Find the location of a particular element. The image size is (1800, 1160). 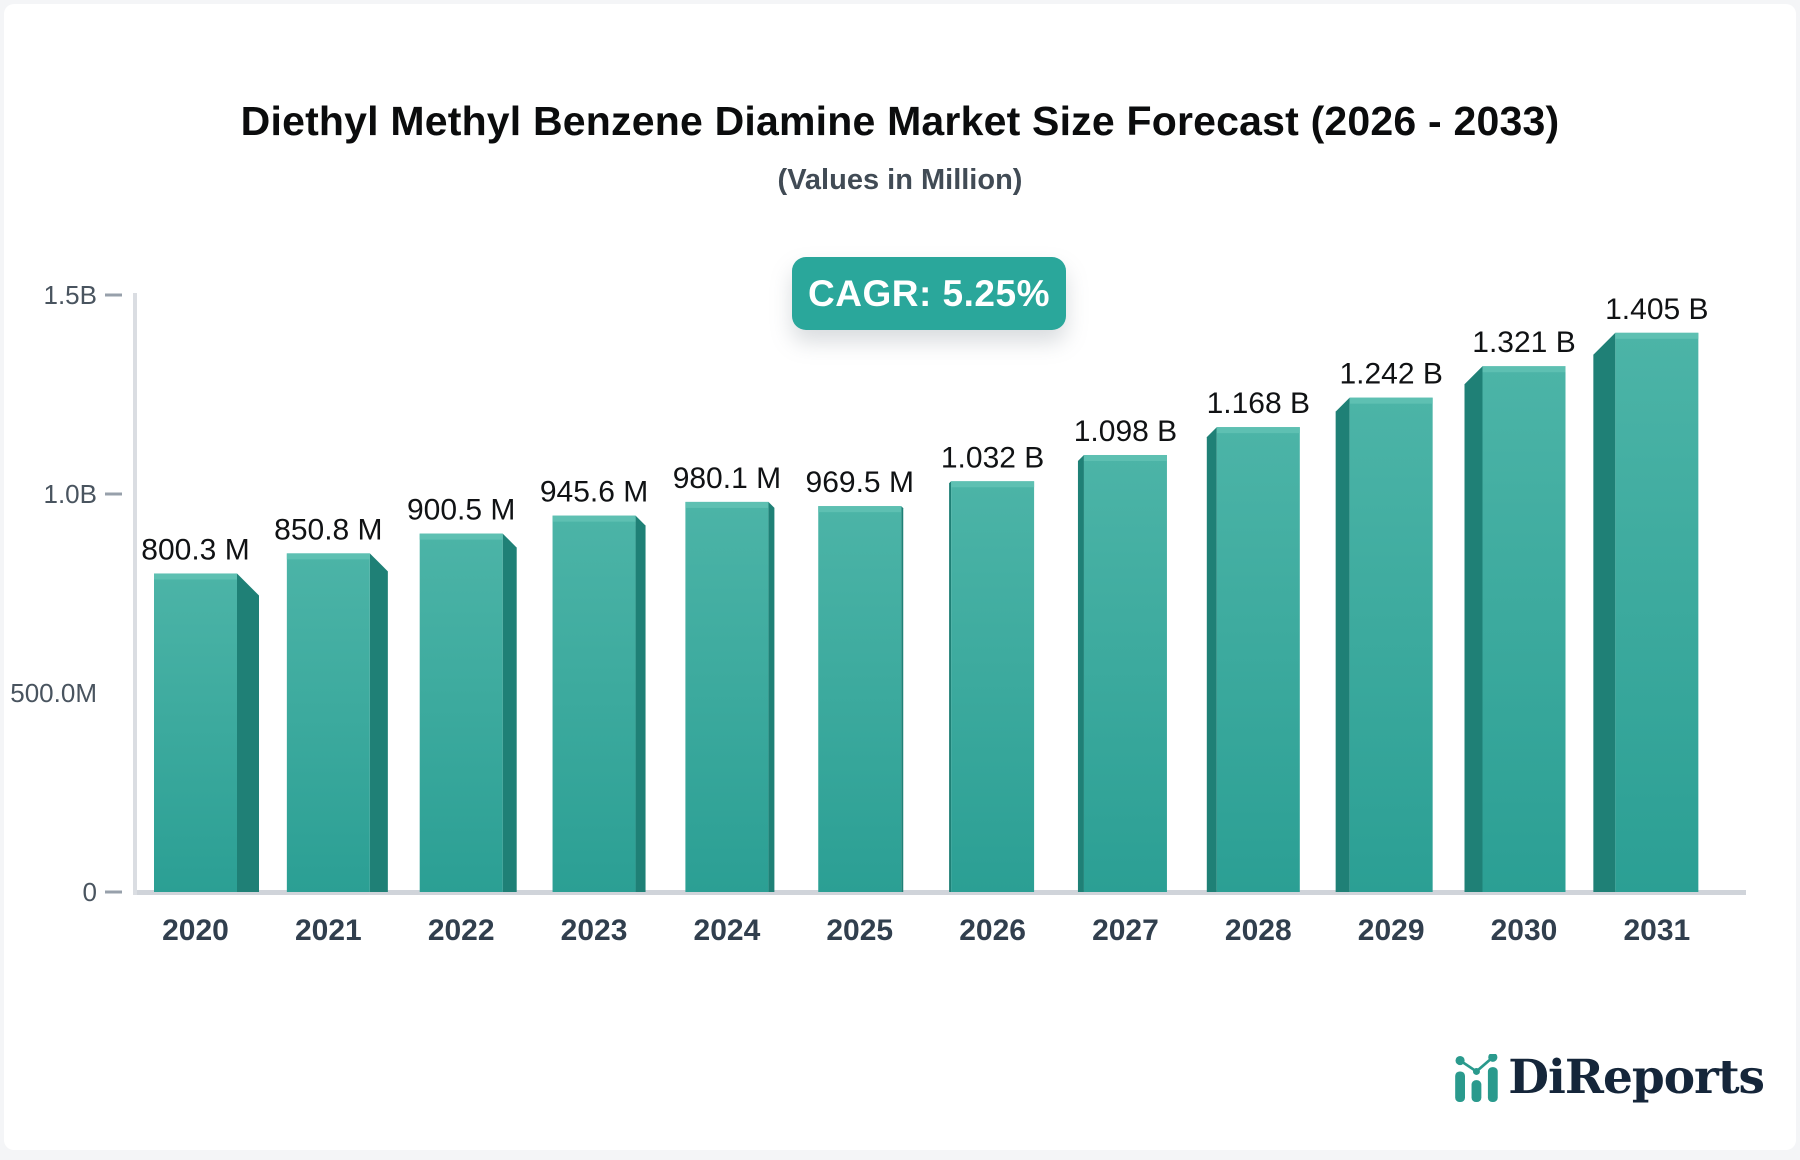

bar-2028 is located at coordinates (1253, 659).